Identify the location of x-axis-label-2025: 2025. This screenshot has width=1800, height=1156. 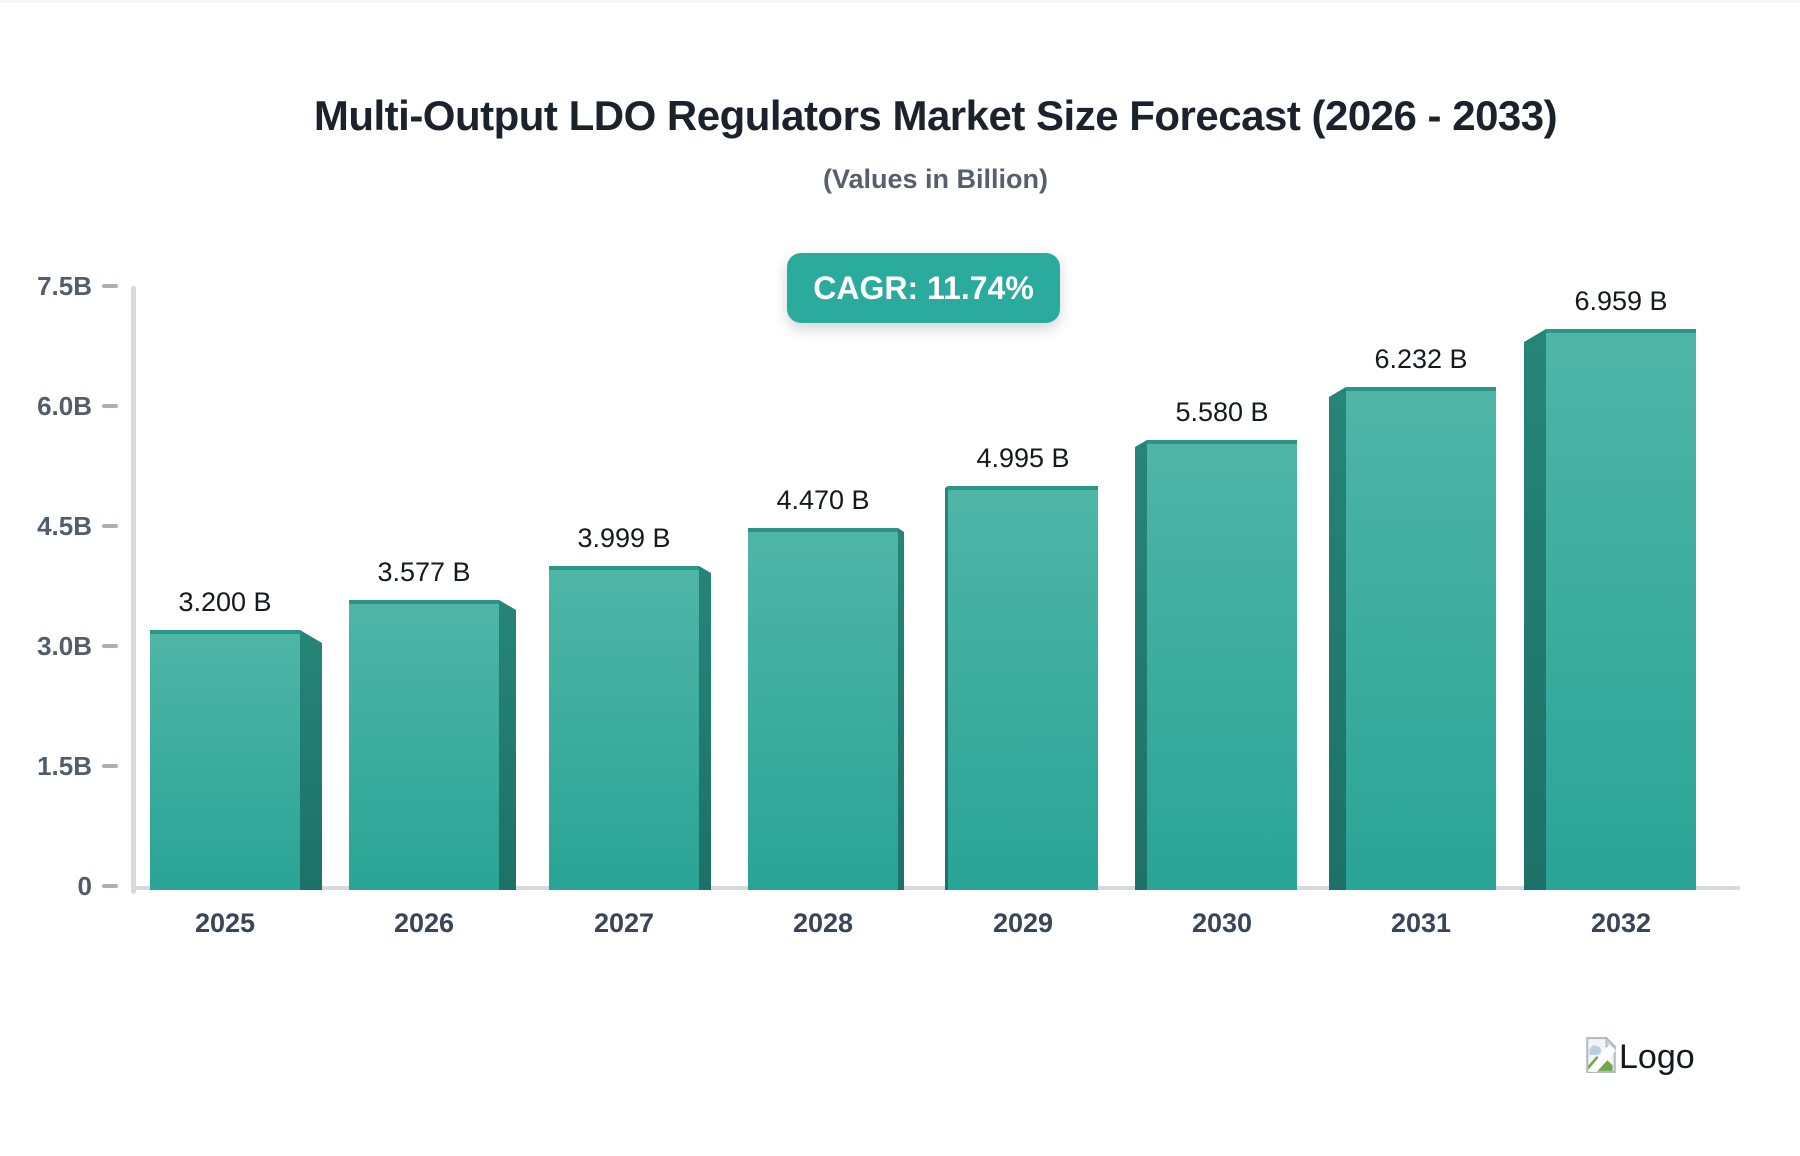
(225, 923).